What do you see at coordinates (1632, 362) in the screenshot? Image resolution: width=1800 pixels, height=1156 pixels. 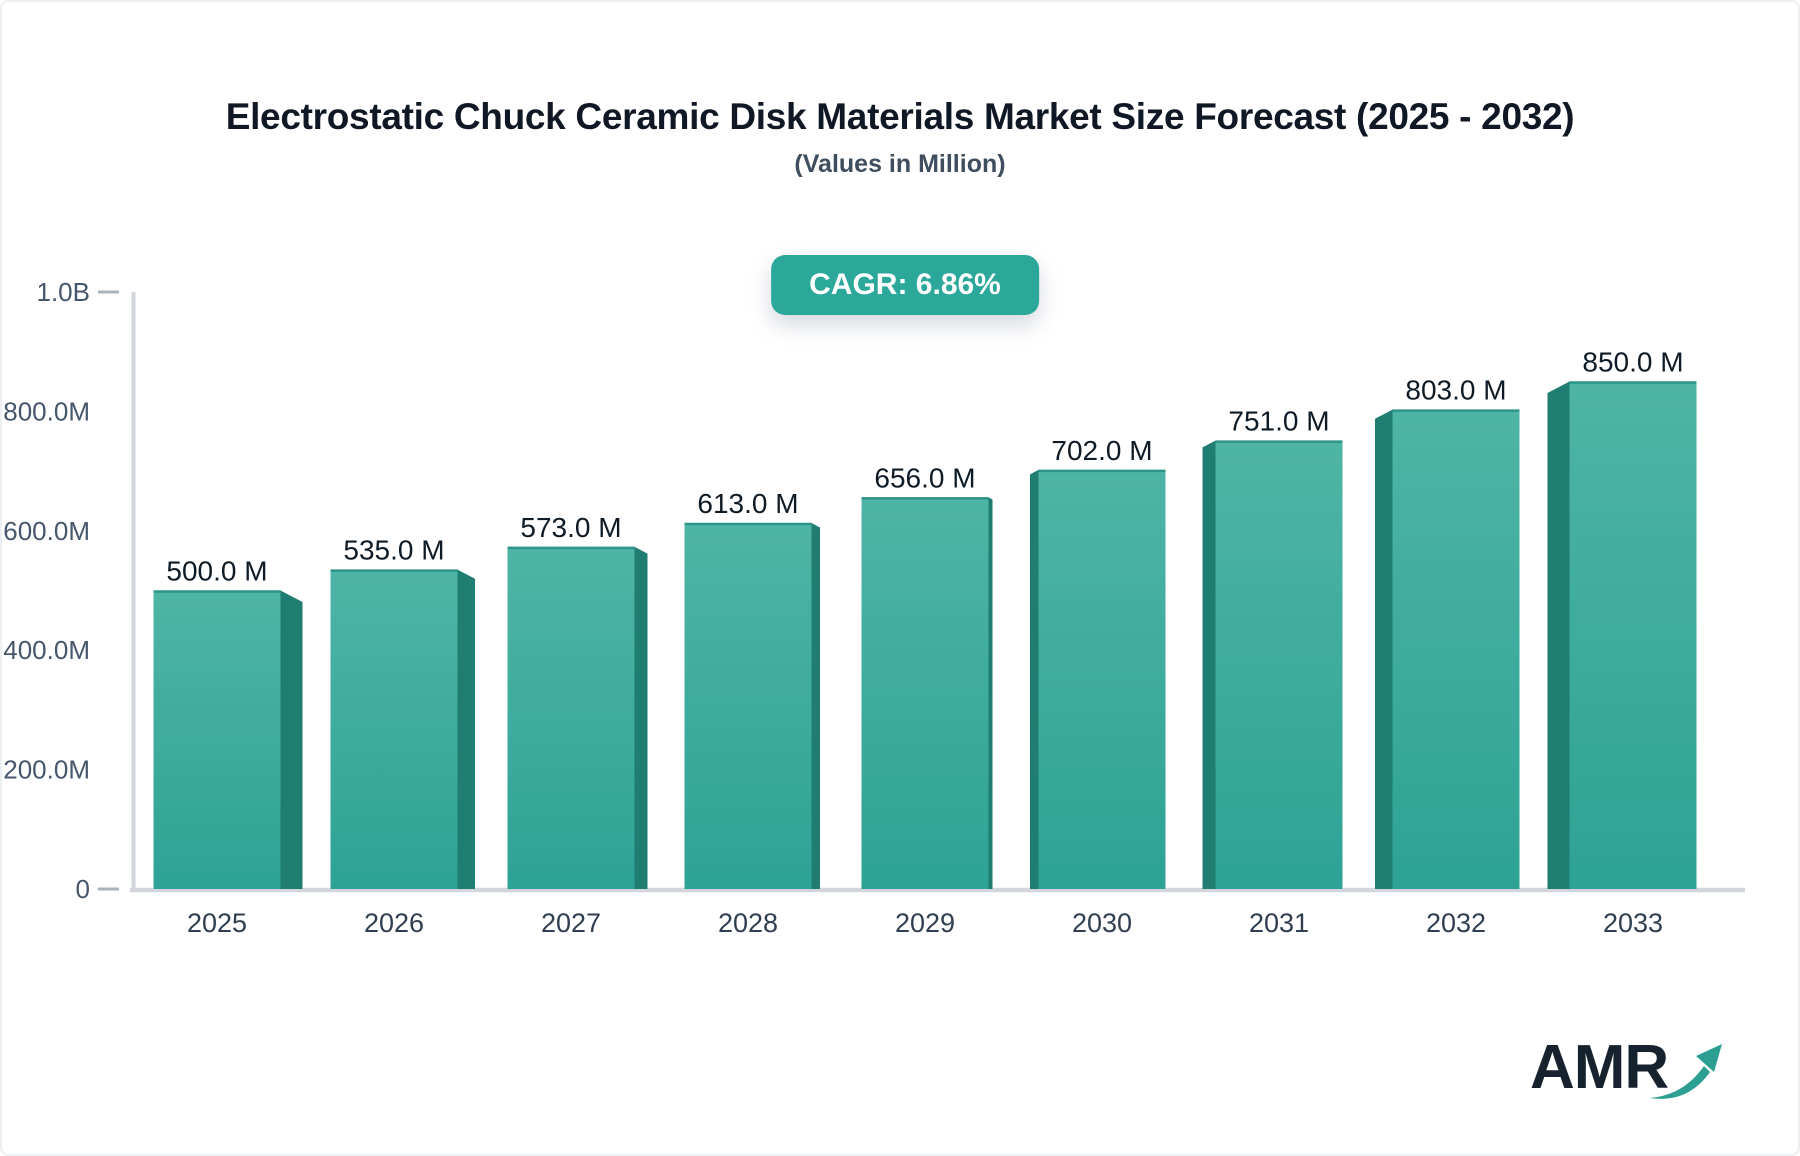 I see `bar-value-label: 850.0 M` at bounding box center [1632, 362].